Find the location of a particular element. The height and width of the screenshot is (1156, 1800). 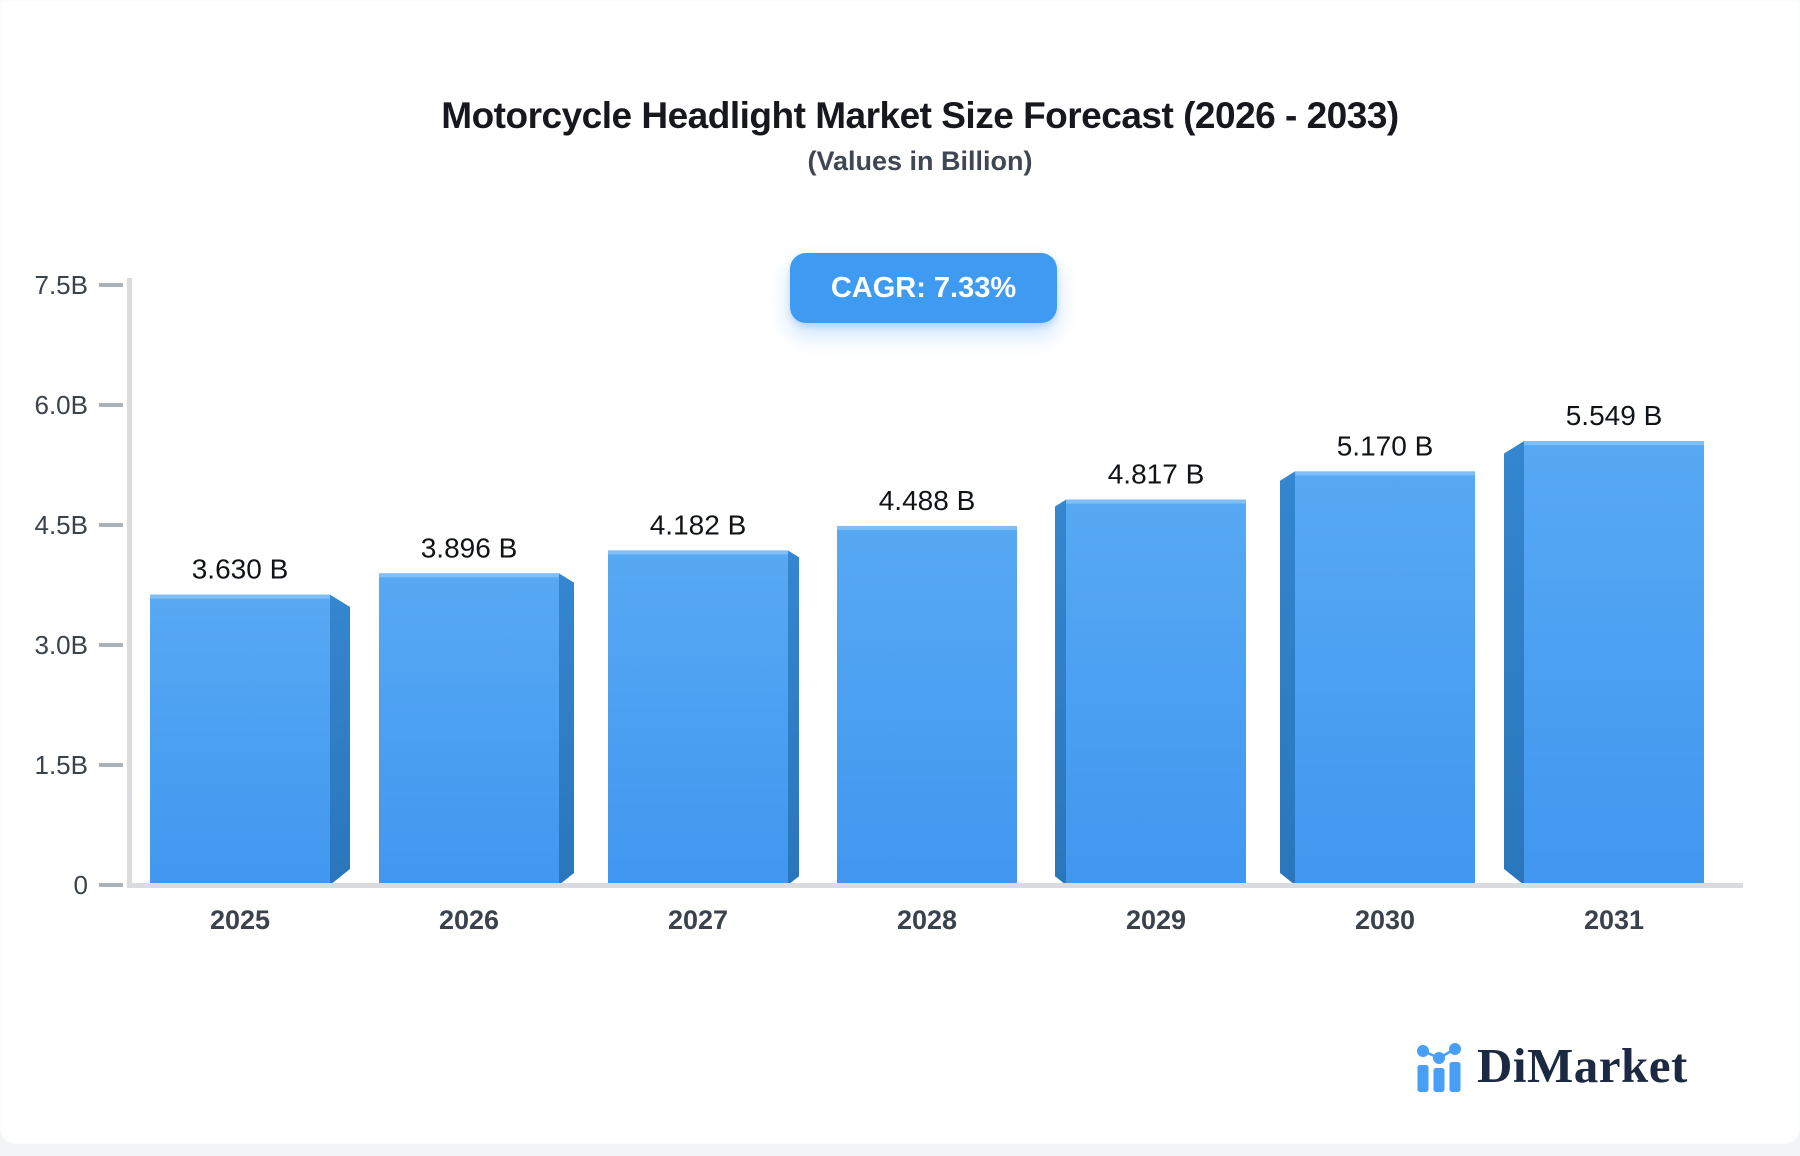

x-axis-label: 2027 is located at coordinates (698, 920).